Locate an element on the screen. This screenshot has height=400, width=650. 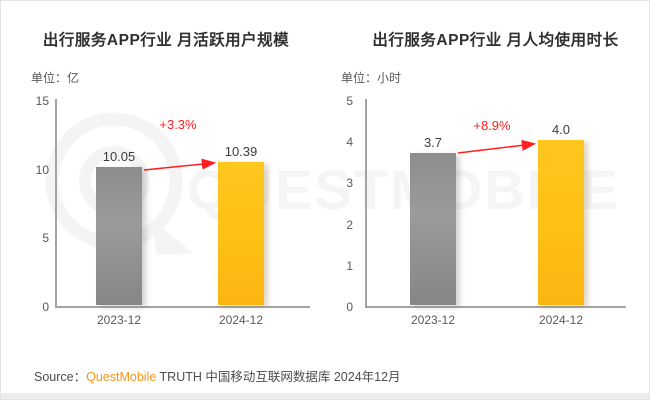
left-y-tick: 5 is located at coordinates (45, 238).